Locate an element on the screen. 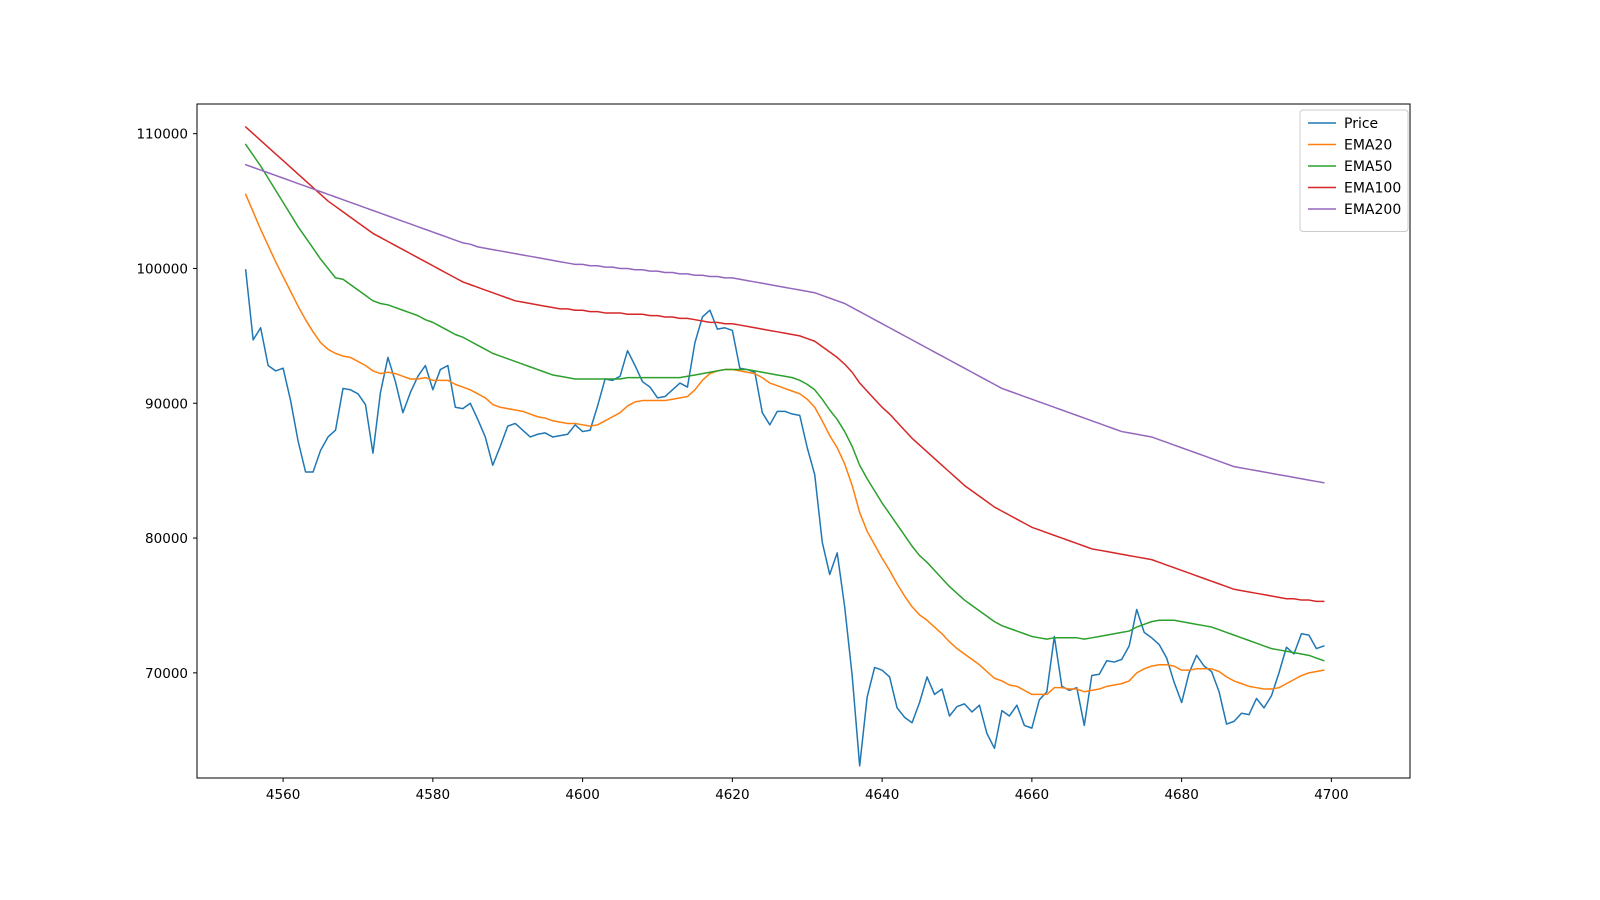 The image size is (1600, 900). legend-label-ema100: EMA100 is located at coordinates (1372, 189).